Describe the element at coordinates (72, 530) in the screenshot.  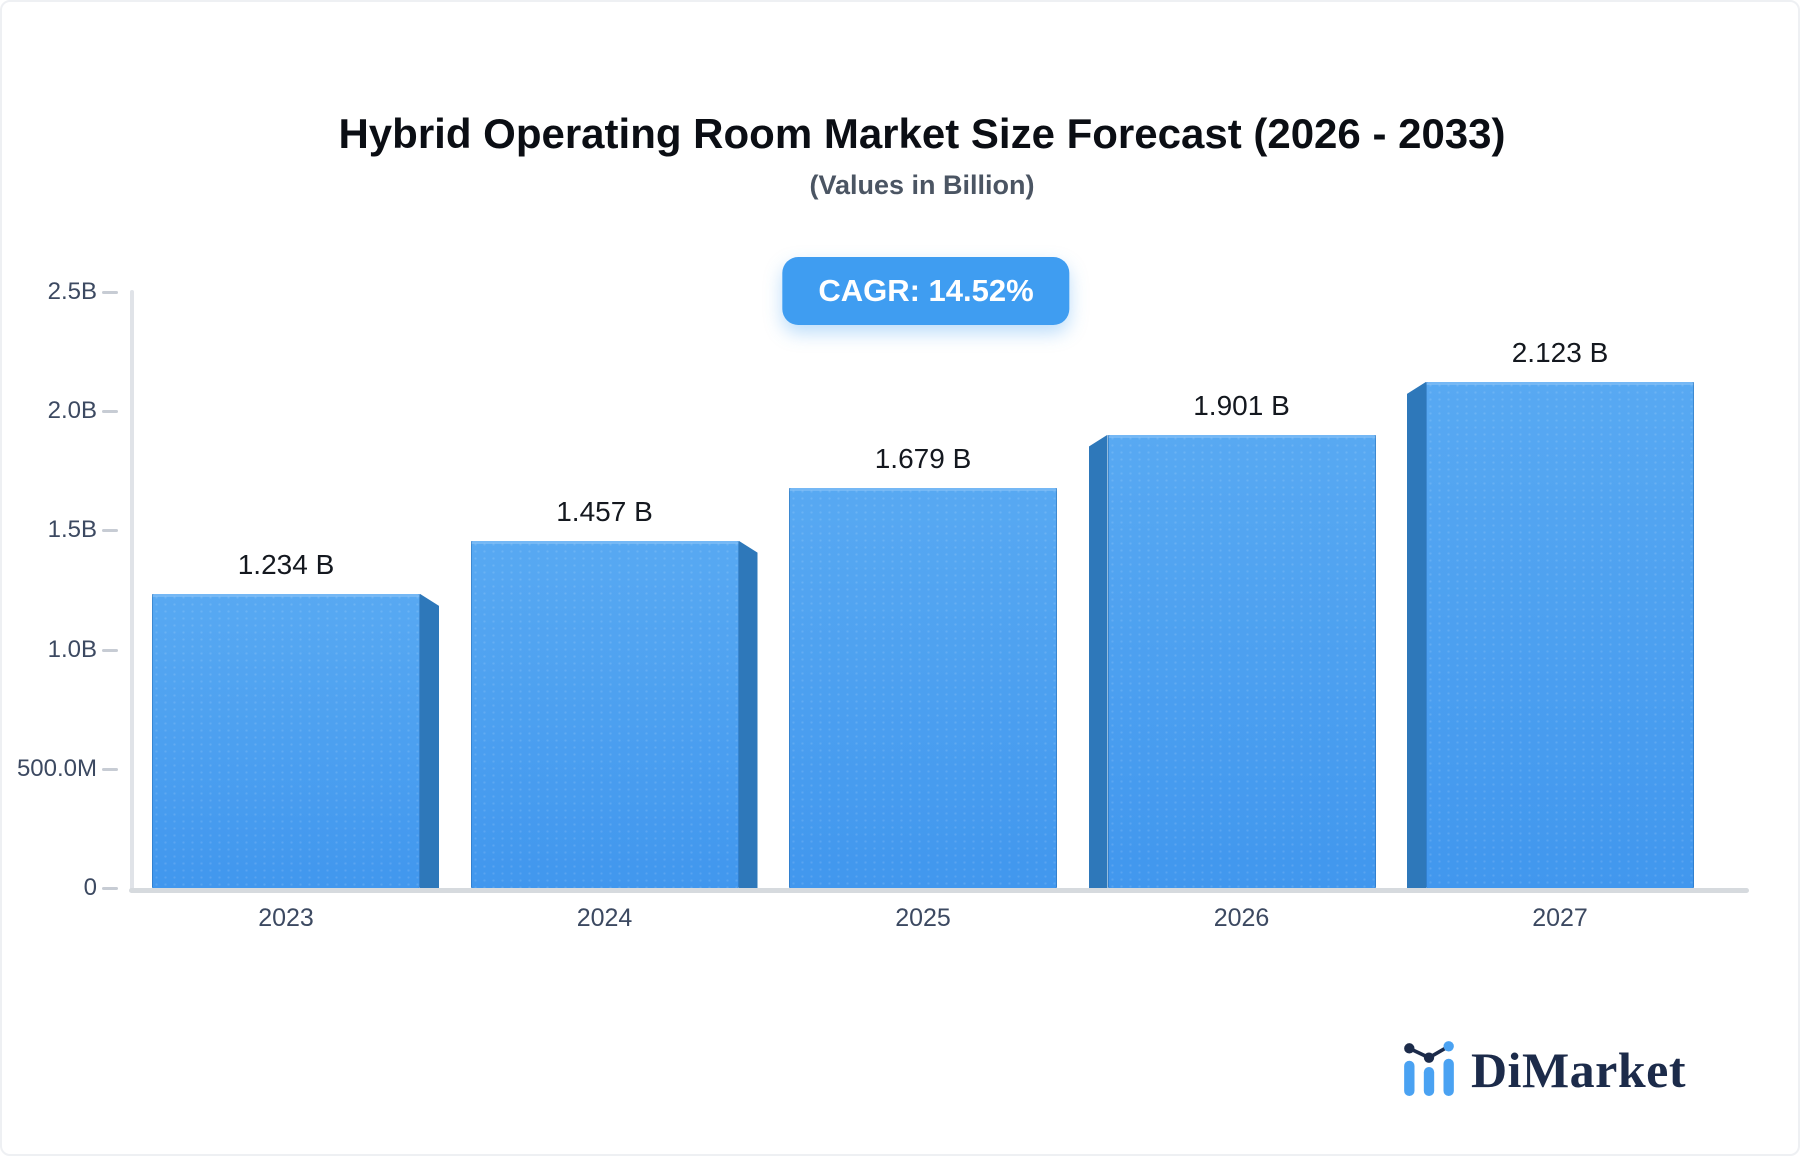
I see `y-axis-tick-label: 1.5B` at that location.